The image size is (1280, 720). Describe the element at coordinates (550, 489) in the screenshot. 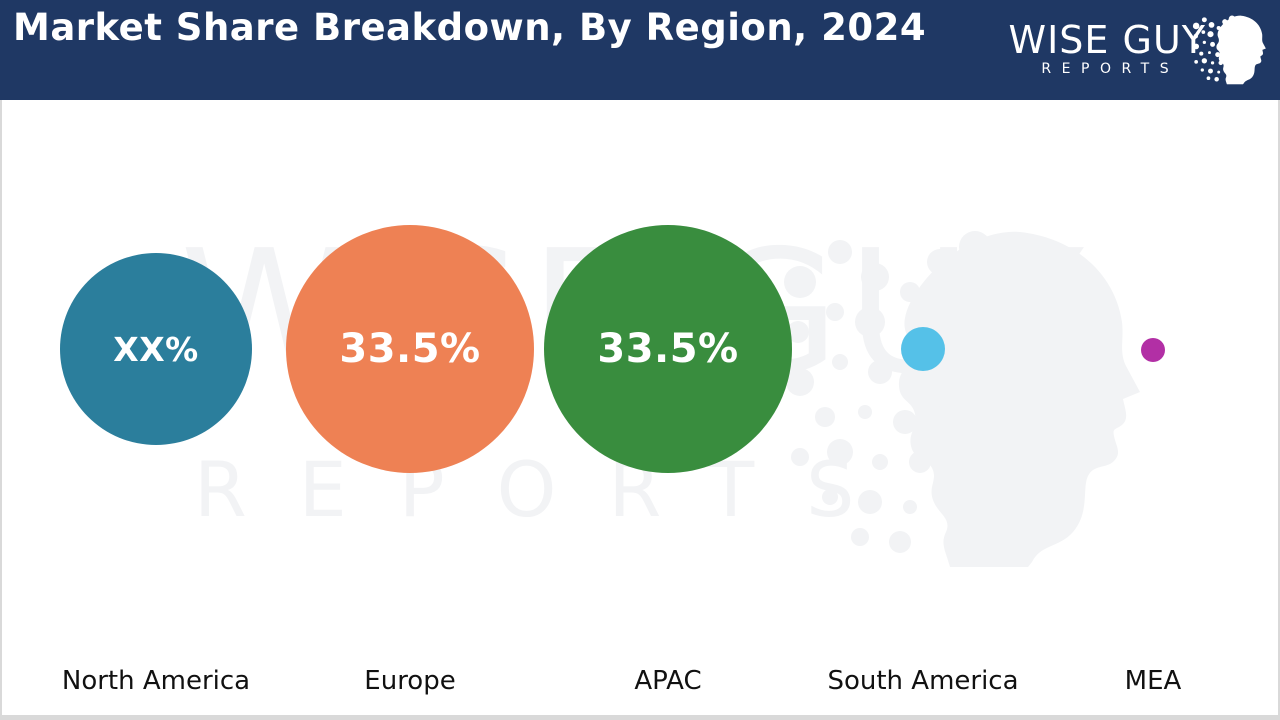

I see `watermark-sub-text: REPORTS` at that location.